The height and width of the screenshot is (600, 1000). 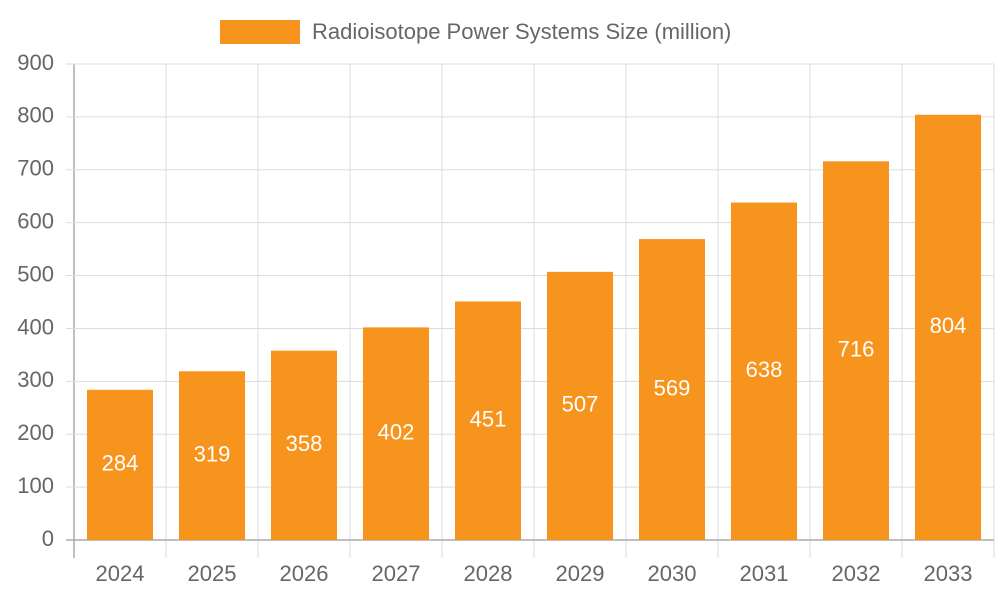 I want to click on x-tick-label: 2027, so click(x=396, y=573).